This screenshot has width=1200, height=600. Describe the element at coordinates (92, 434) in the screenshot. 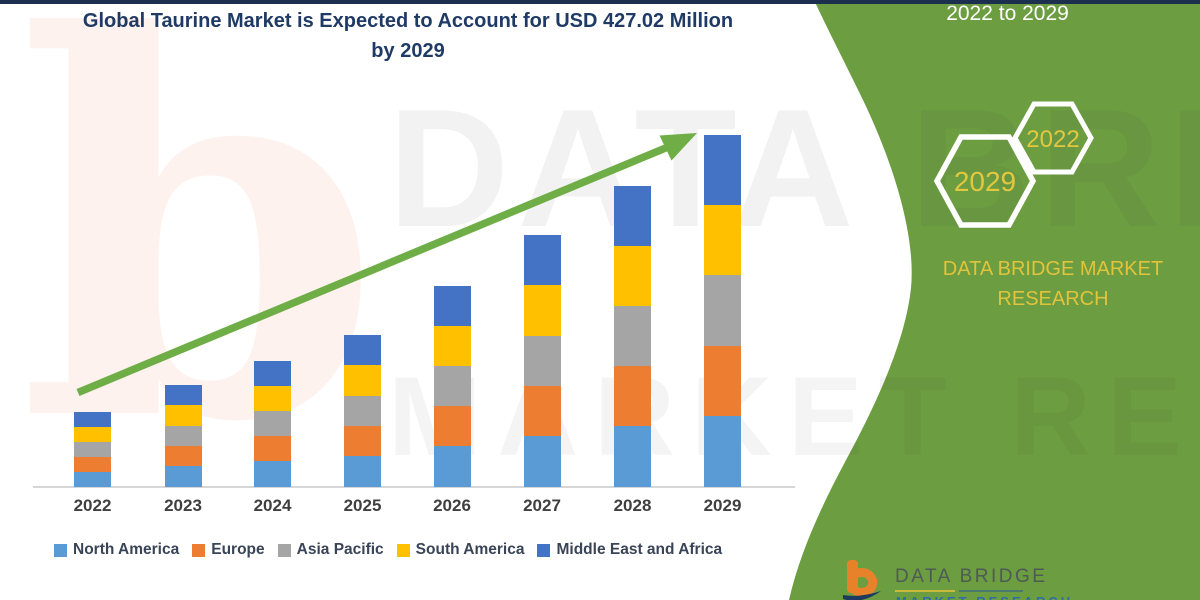

I see `bar-segment-2022-south-america` at that location.